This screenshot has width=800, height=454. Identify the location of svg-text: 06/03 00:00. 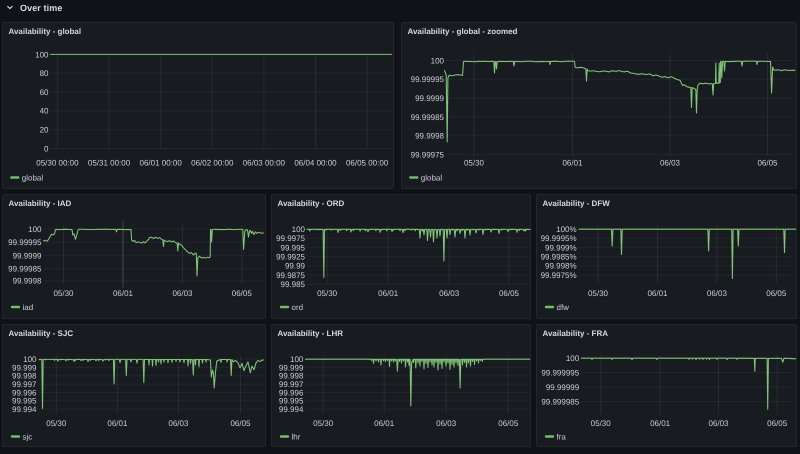
(264, 162).